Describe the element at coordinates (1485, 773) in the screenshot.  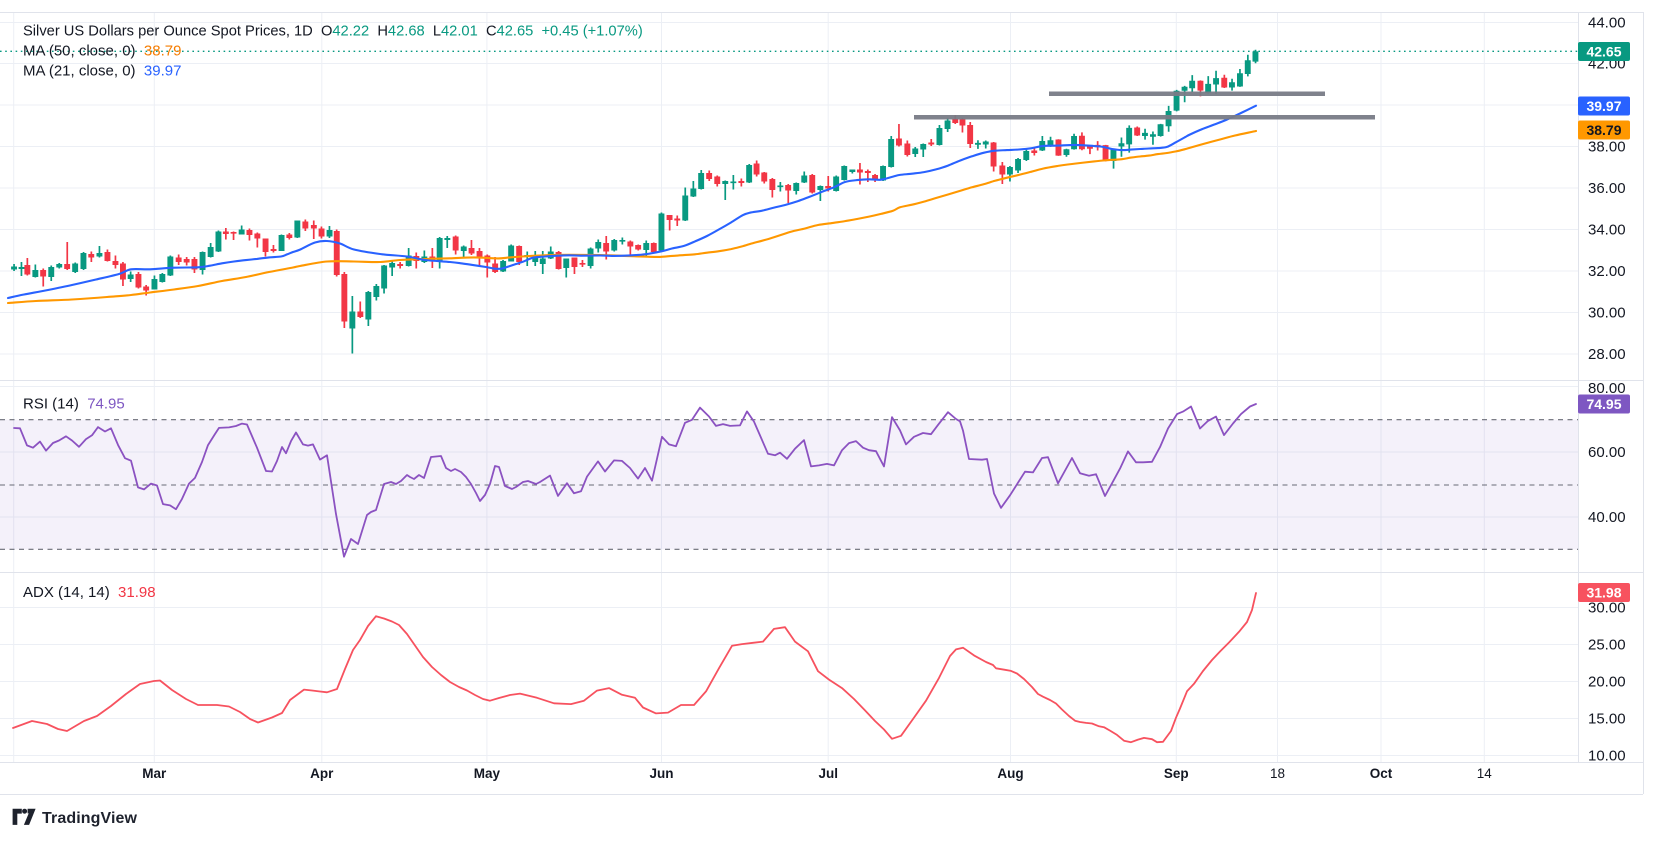
I see `svg-text: 14` at that location.